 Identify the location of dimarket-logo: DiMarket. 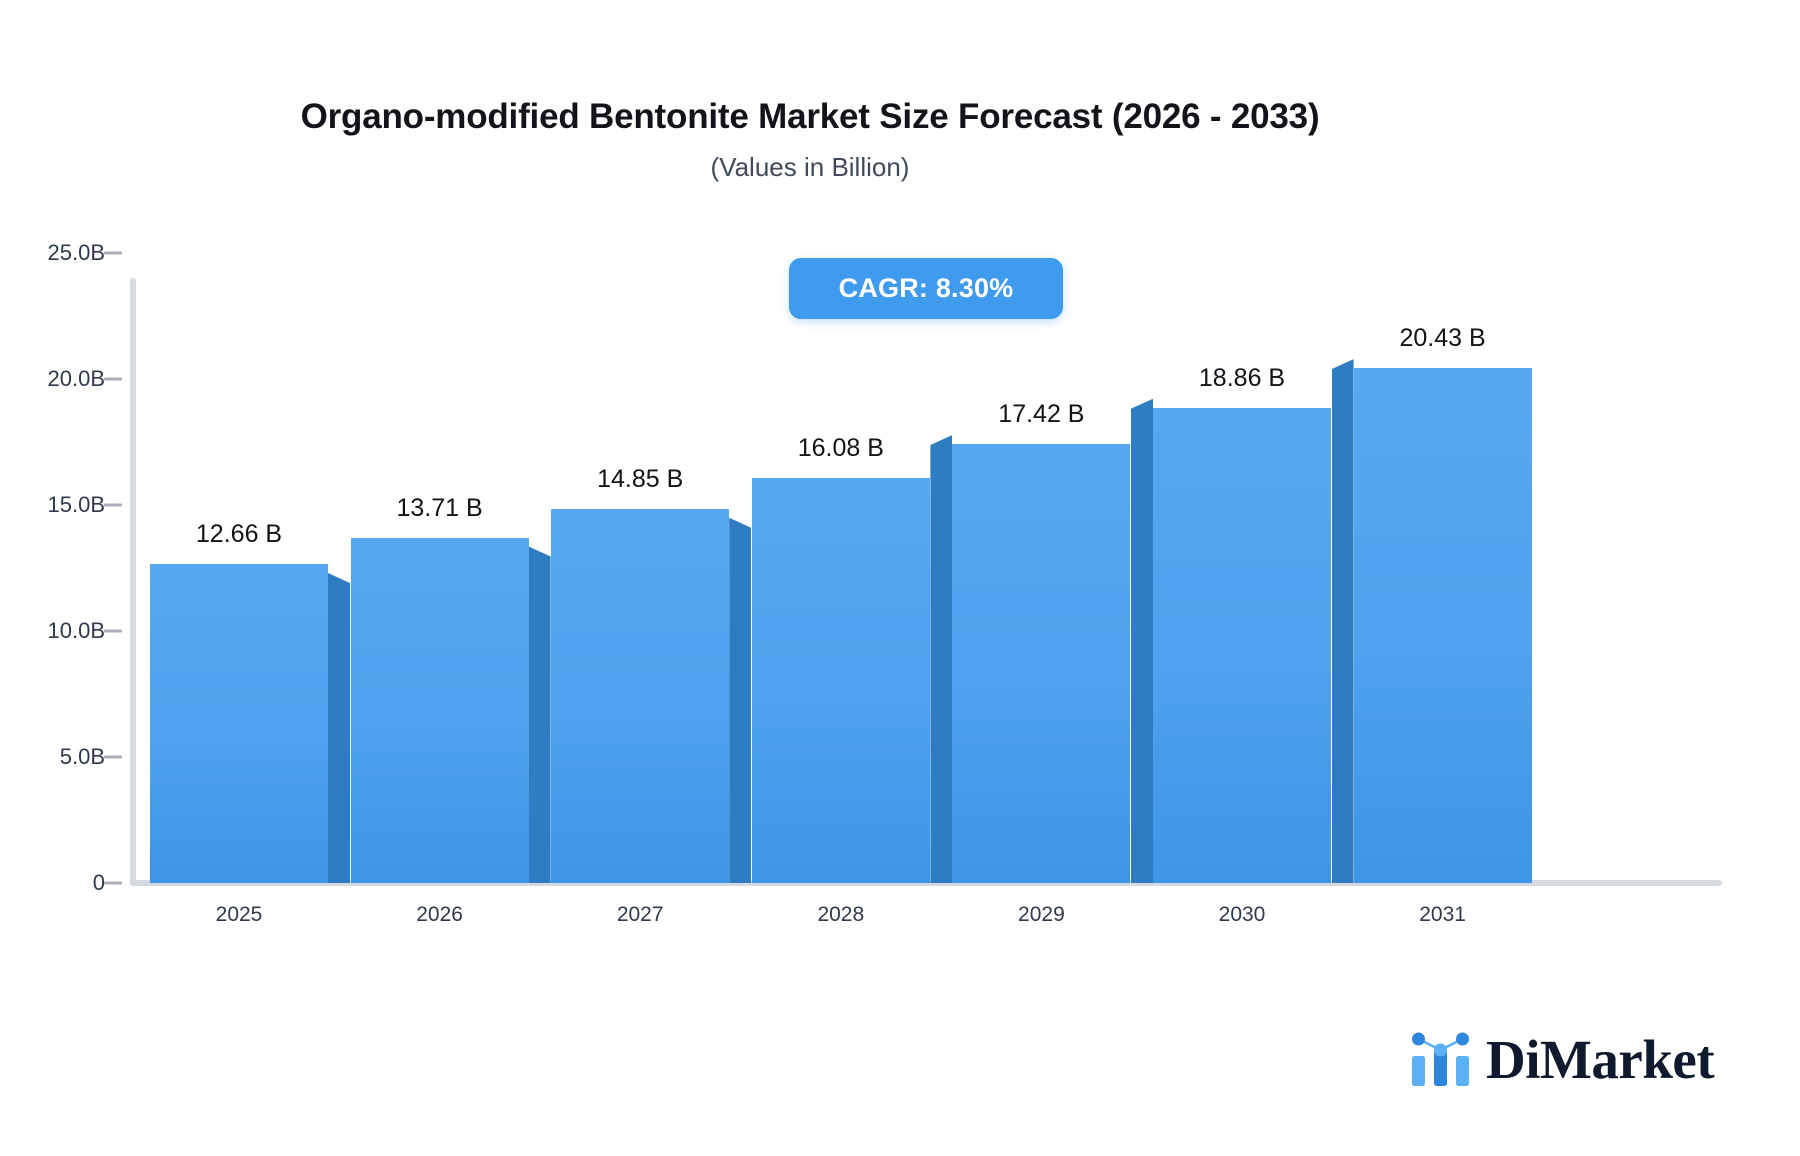
(1562, 1059).